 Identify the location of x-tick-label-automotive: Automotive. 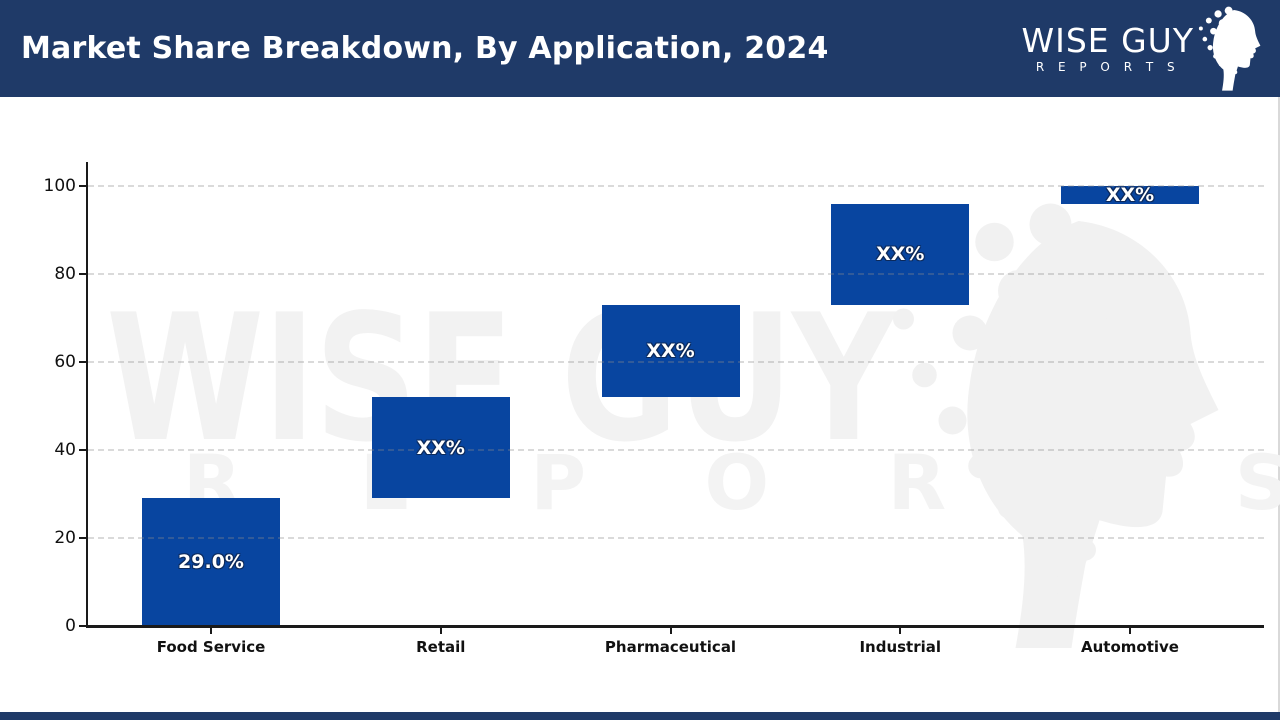
(1130, 647).